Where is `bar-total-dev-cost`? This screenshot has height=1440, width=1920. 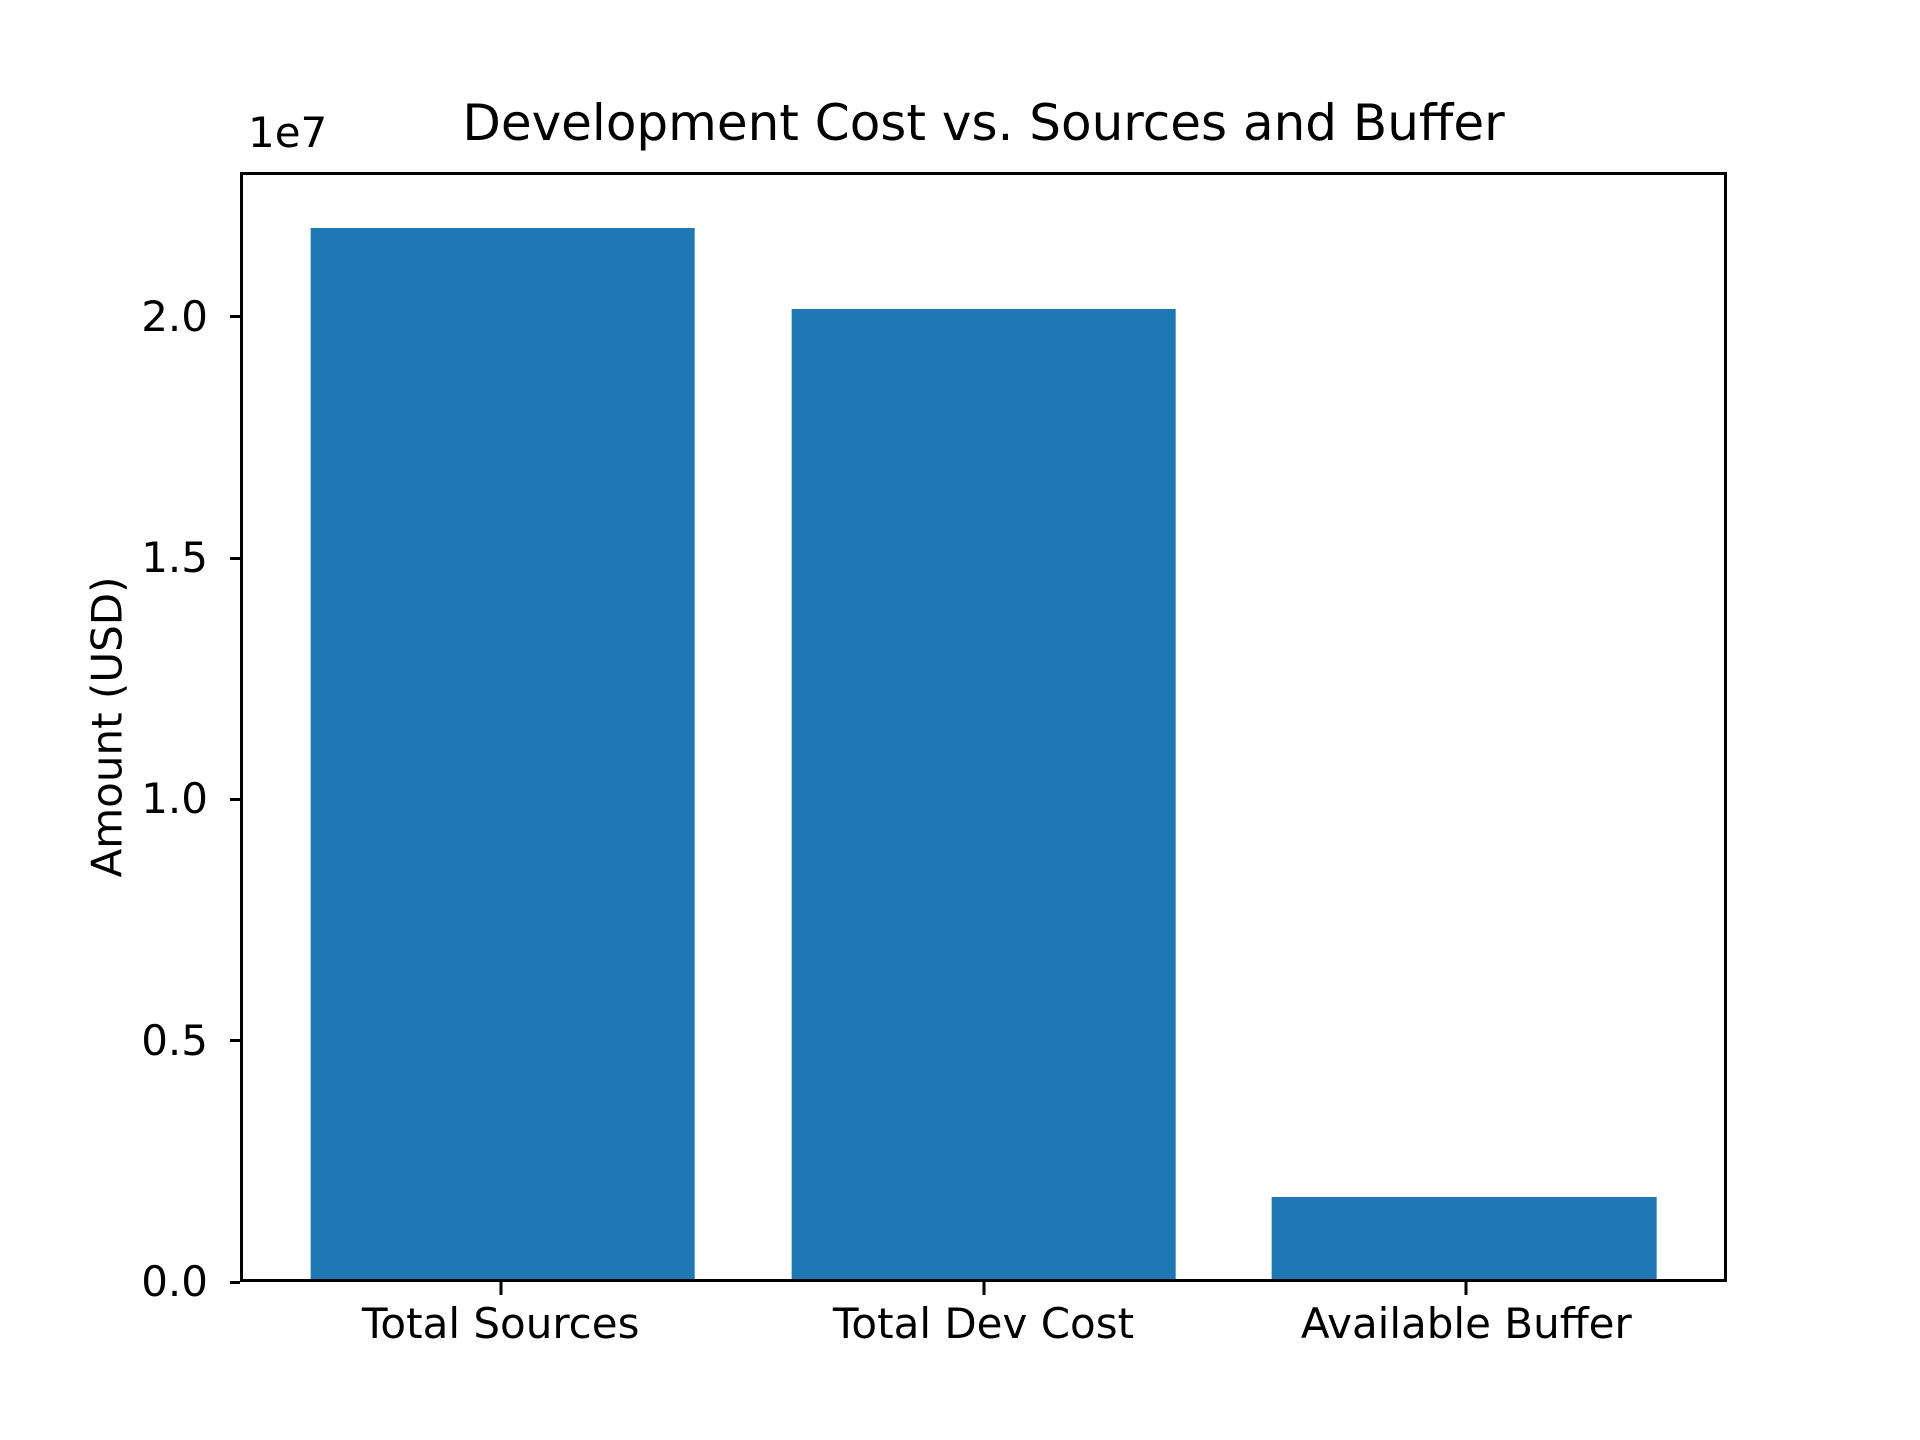 bar-total-dev-cost is located at coordinates (983, 794).